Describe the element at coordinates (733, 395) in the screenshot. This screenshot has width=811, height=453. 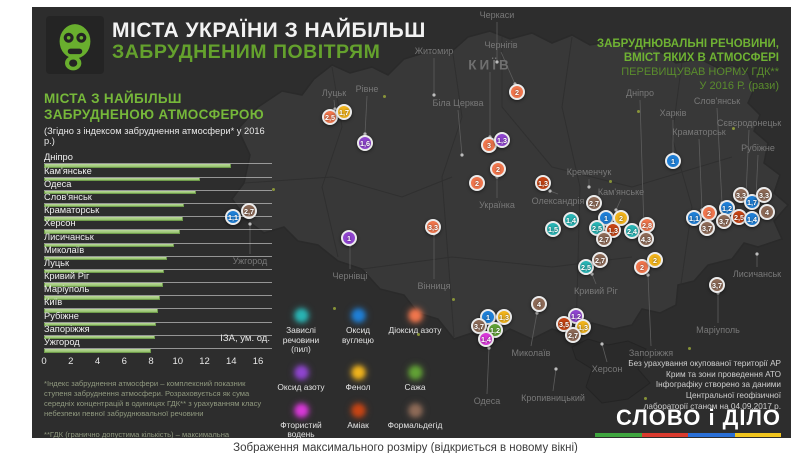
I see `credits-line: Центральної геофізичної` at that location.